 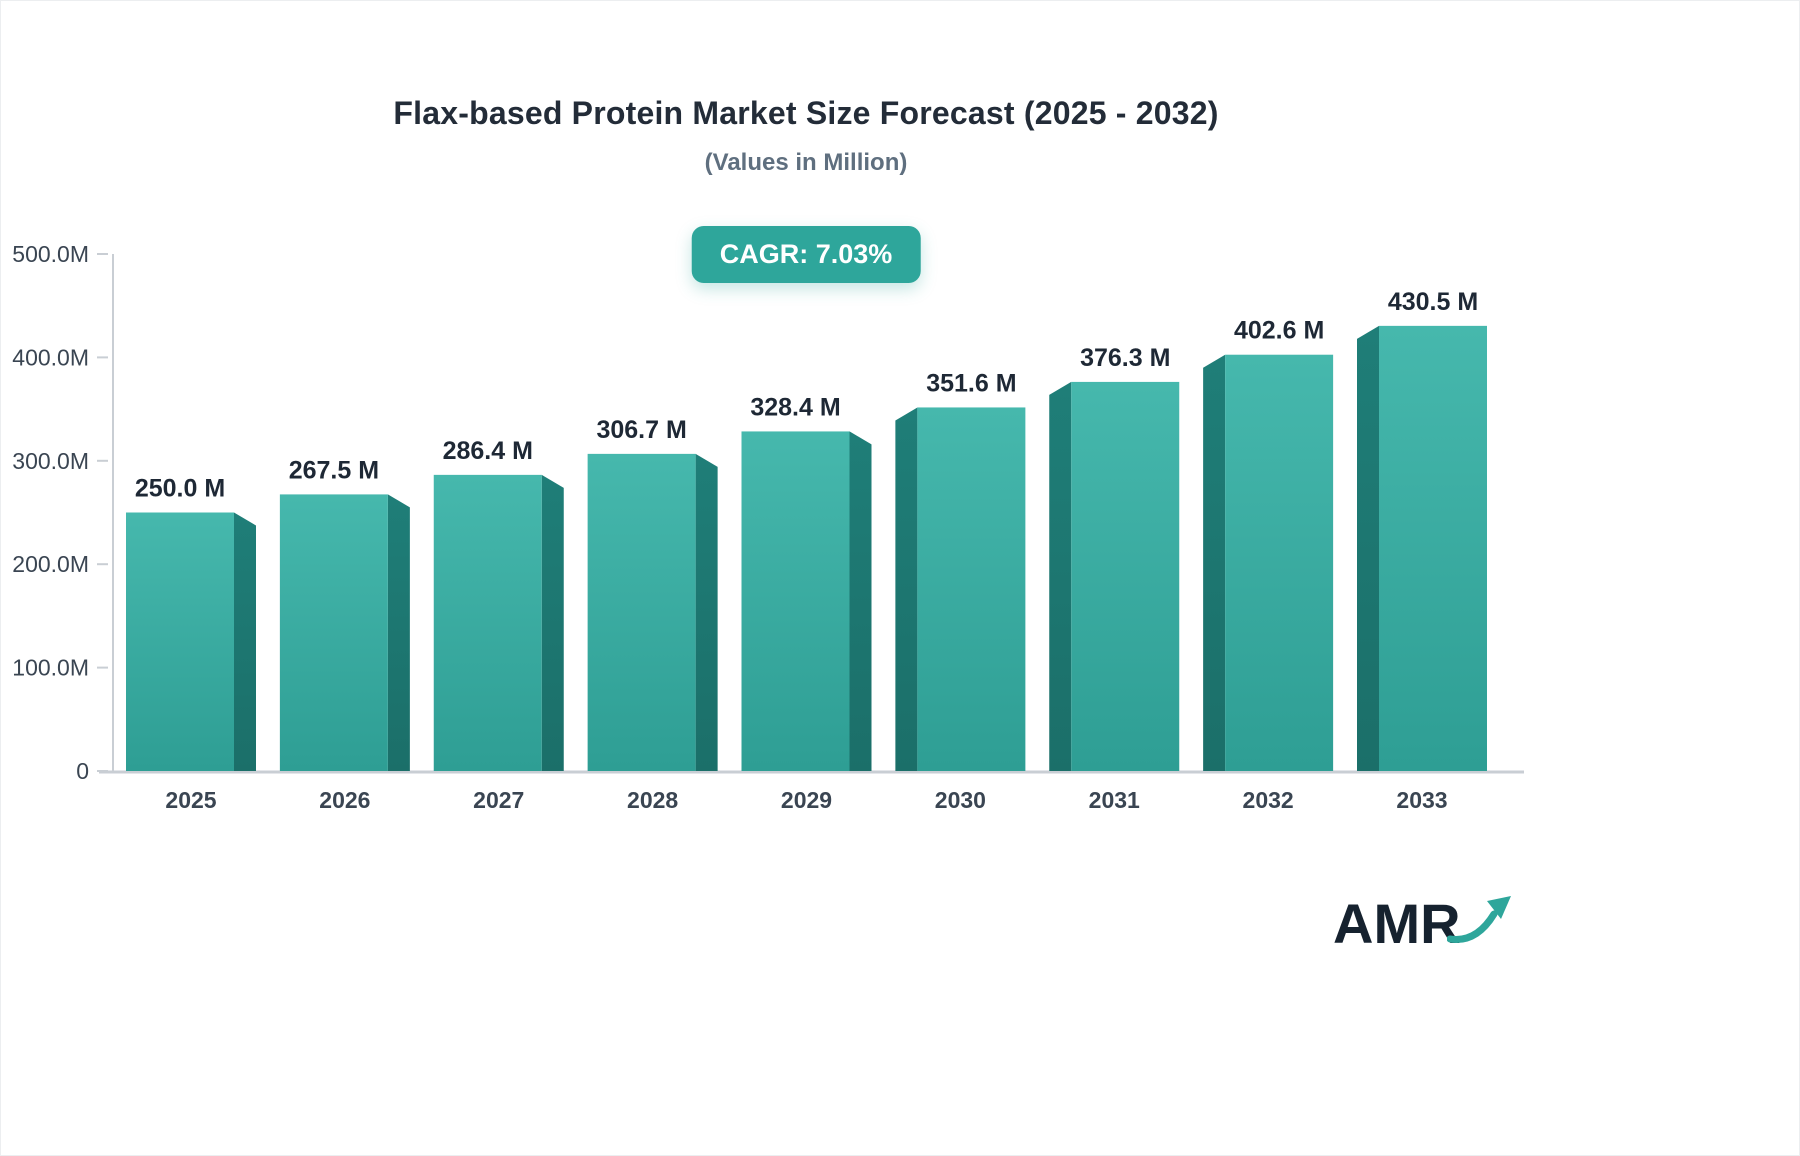 What do you see at coordinates (50, 254) in the screenshot?
I see `y-tick-label: 500.0M` at bounding box center [50, 254].